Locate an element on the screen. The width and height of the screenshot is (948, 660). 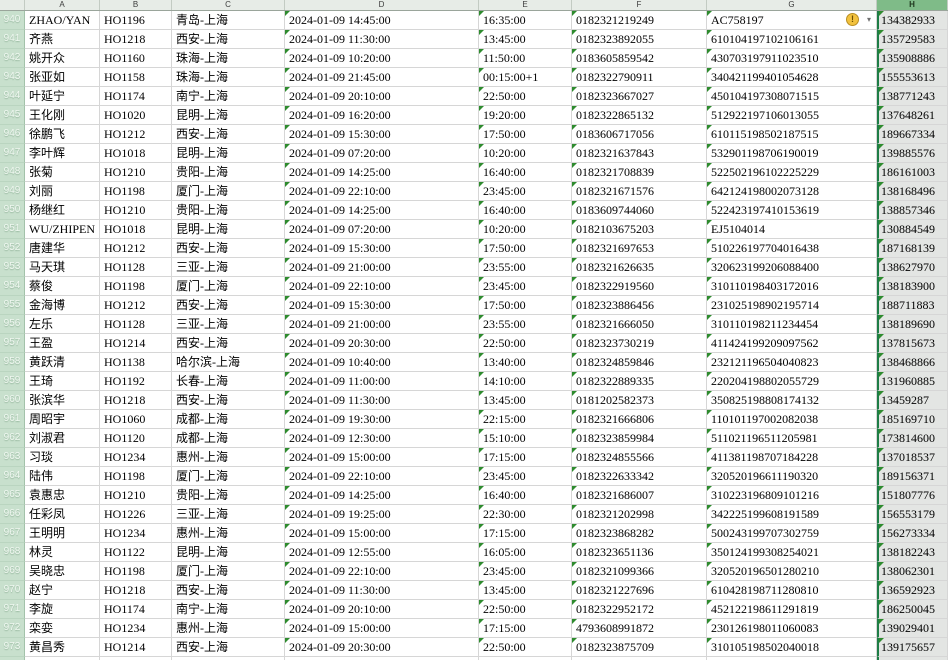
cell-E-arrival: 16:35:00 is located at coordinates (525, 20).